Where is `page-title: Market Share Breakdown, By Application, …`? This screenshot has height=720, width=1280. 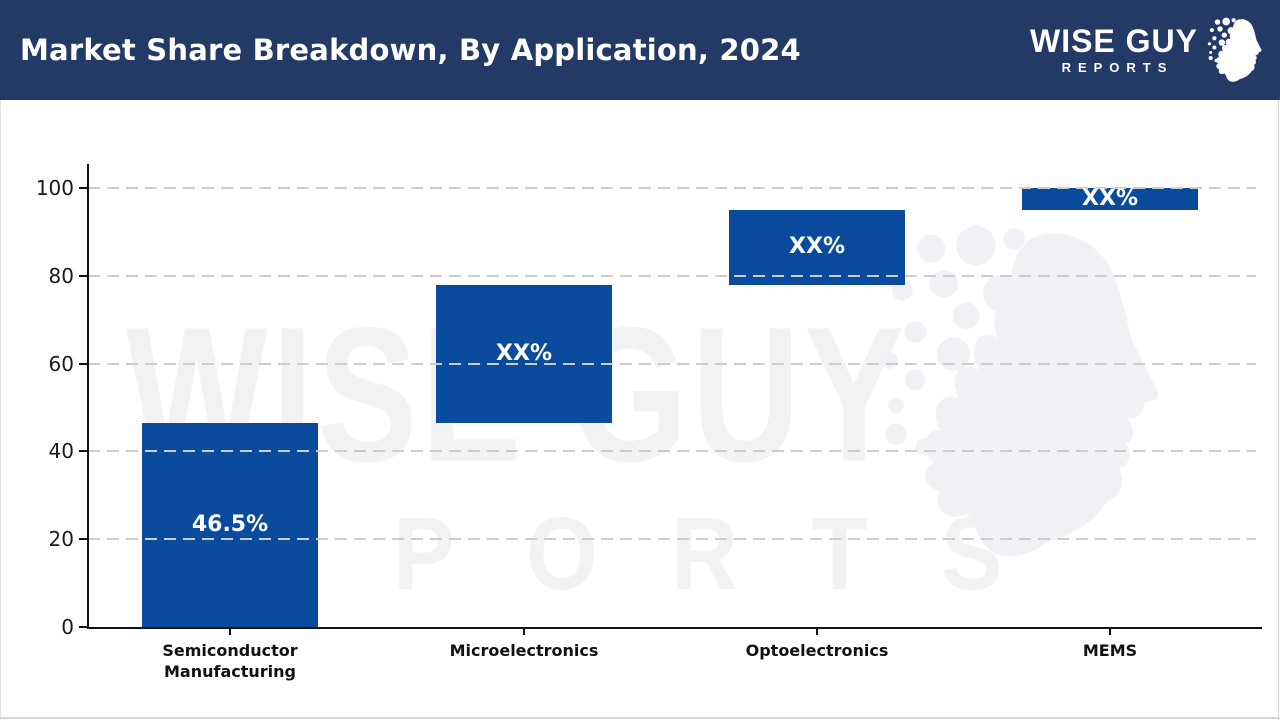
page-title: Market Share Breakdown, By Application, … is located at coordinates (410, 50).